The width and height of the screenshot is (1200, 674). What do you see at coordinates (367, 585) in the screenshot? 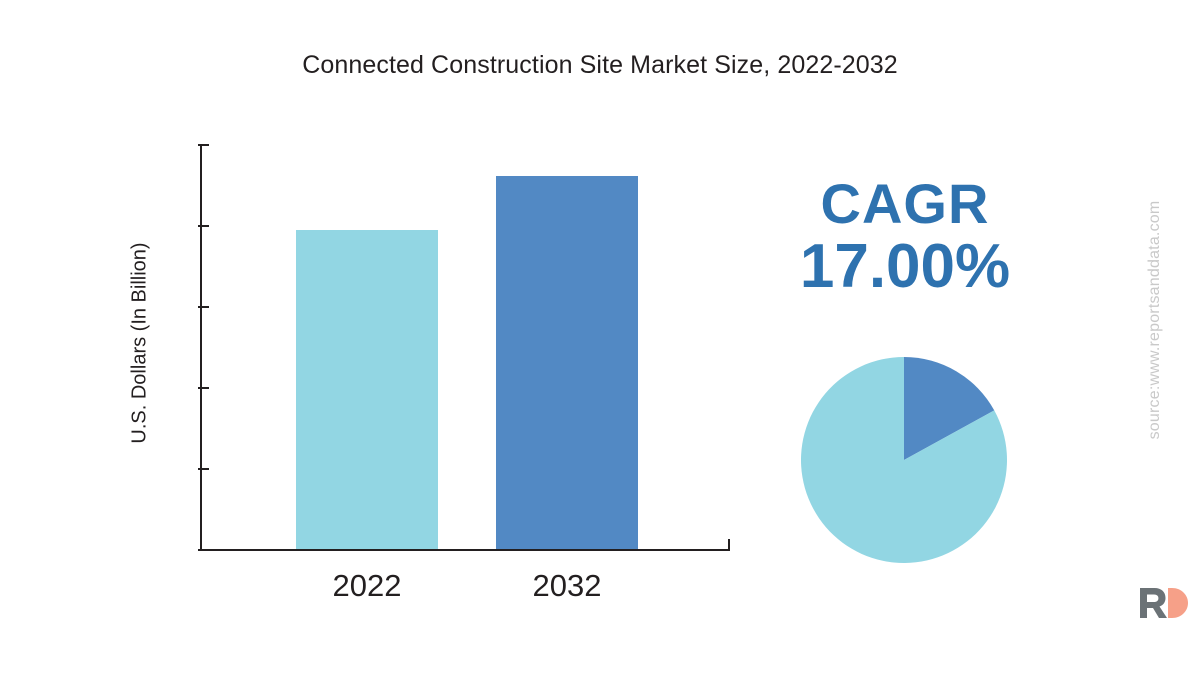
I see `x-tick-label-2022: 2022` at bounding box center [367, 585].